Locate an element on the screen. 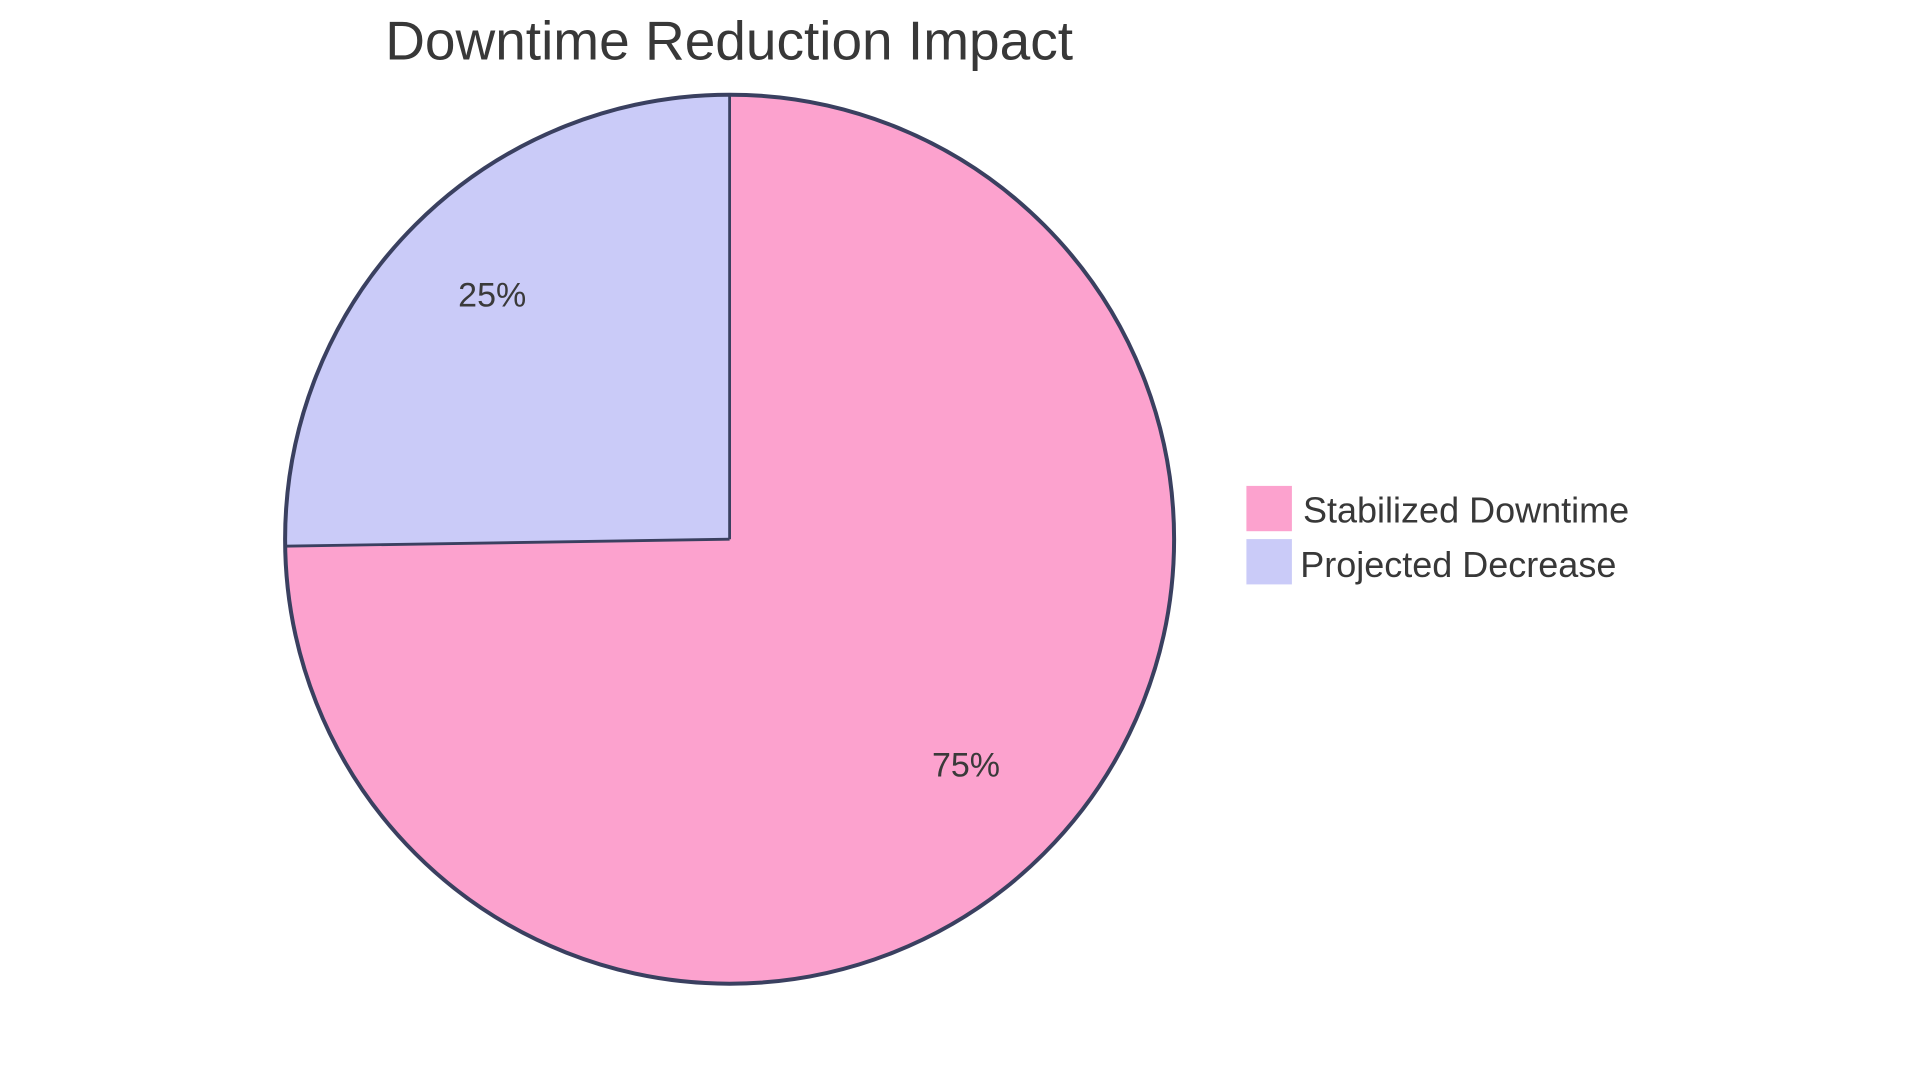 This screenshot has height=1083, width=1920. svg-text: 25% is located at coordinates (492, 296).